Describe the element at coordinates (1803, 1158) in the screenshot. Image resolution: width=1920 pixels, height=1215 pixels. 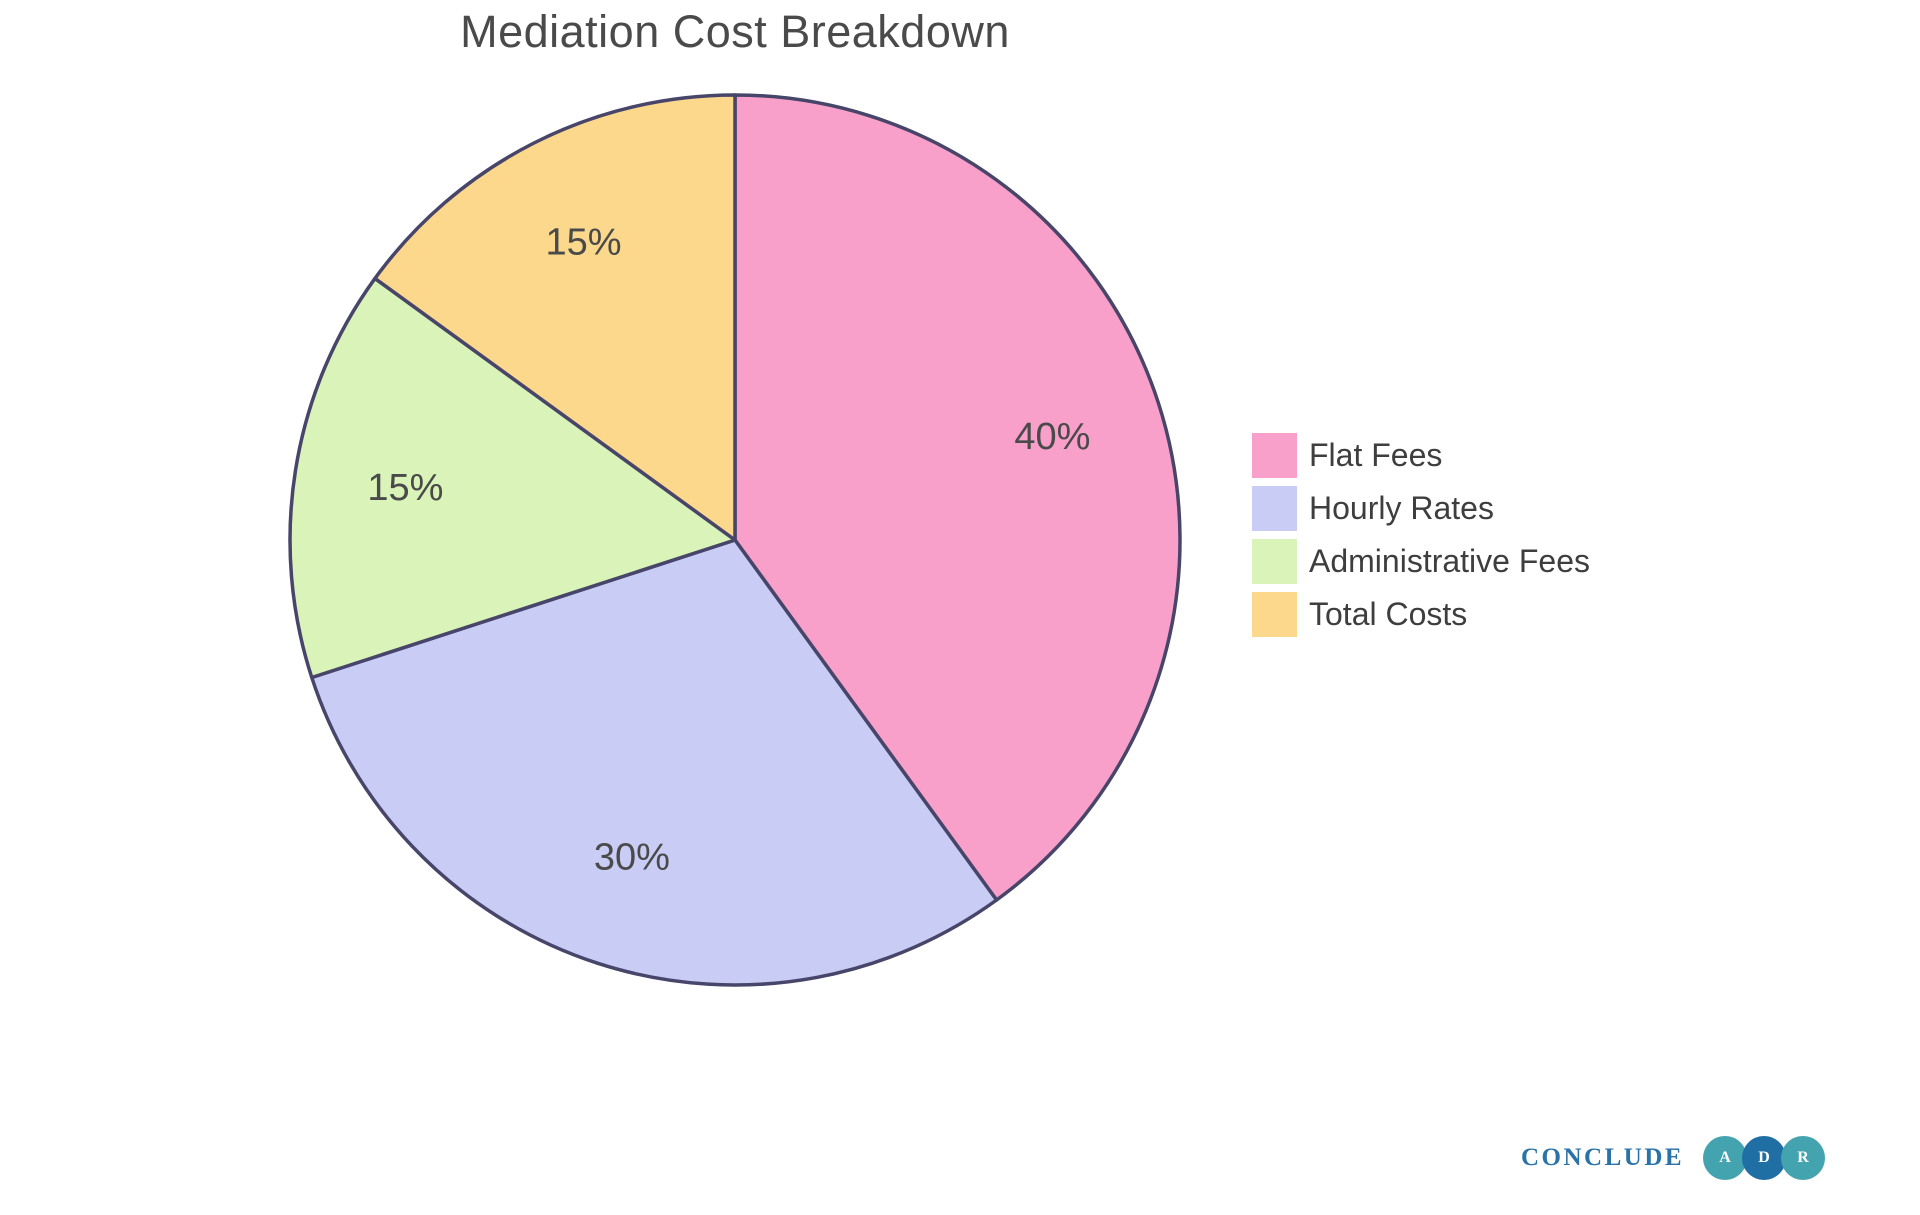
I see `badge-r-circle: R` at that location.